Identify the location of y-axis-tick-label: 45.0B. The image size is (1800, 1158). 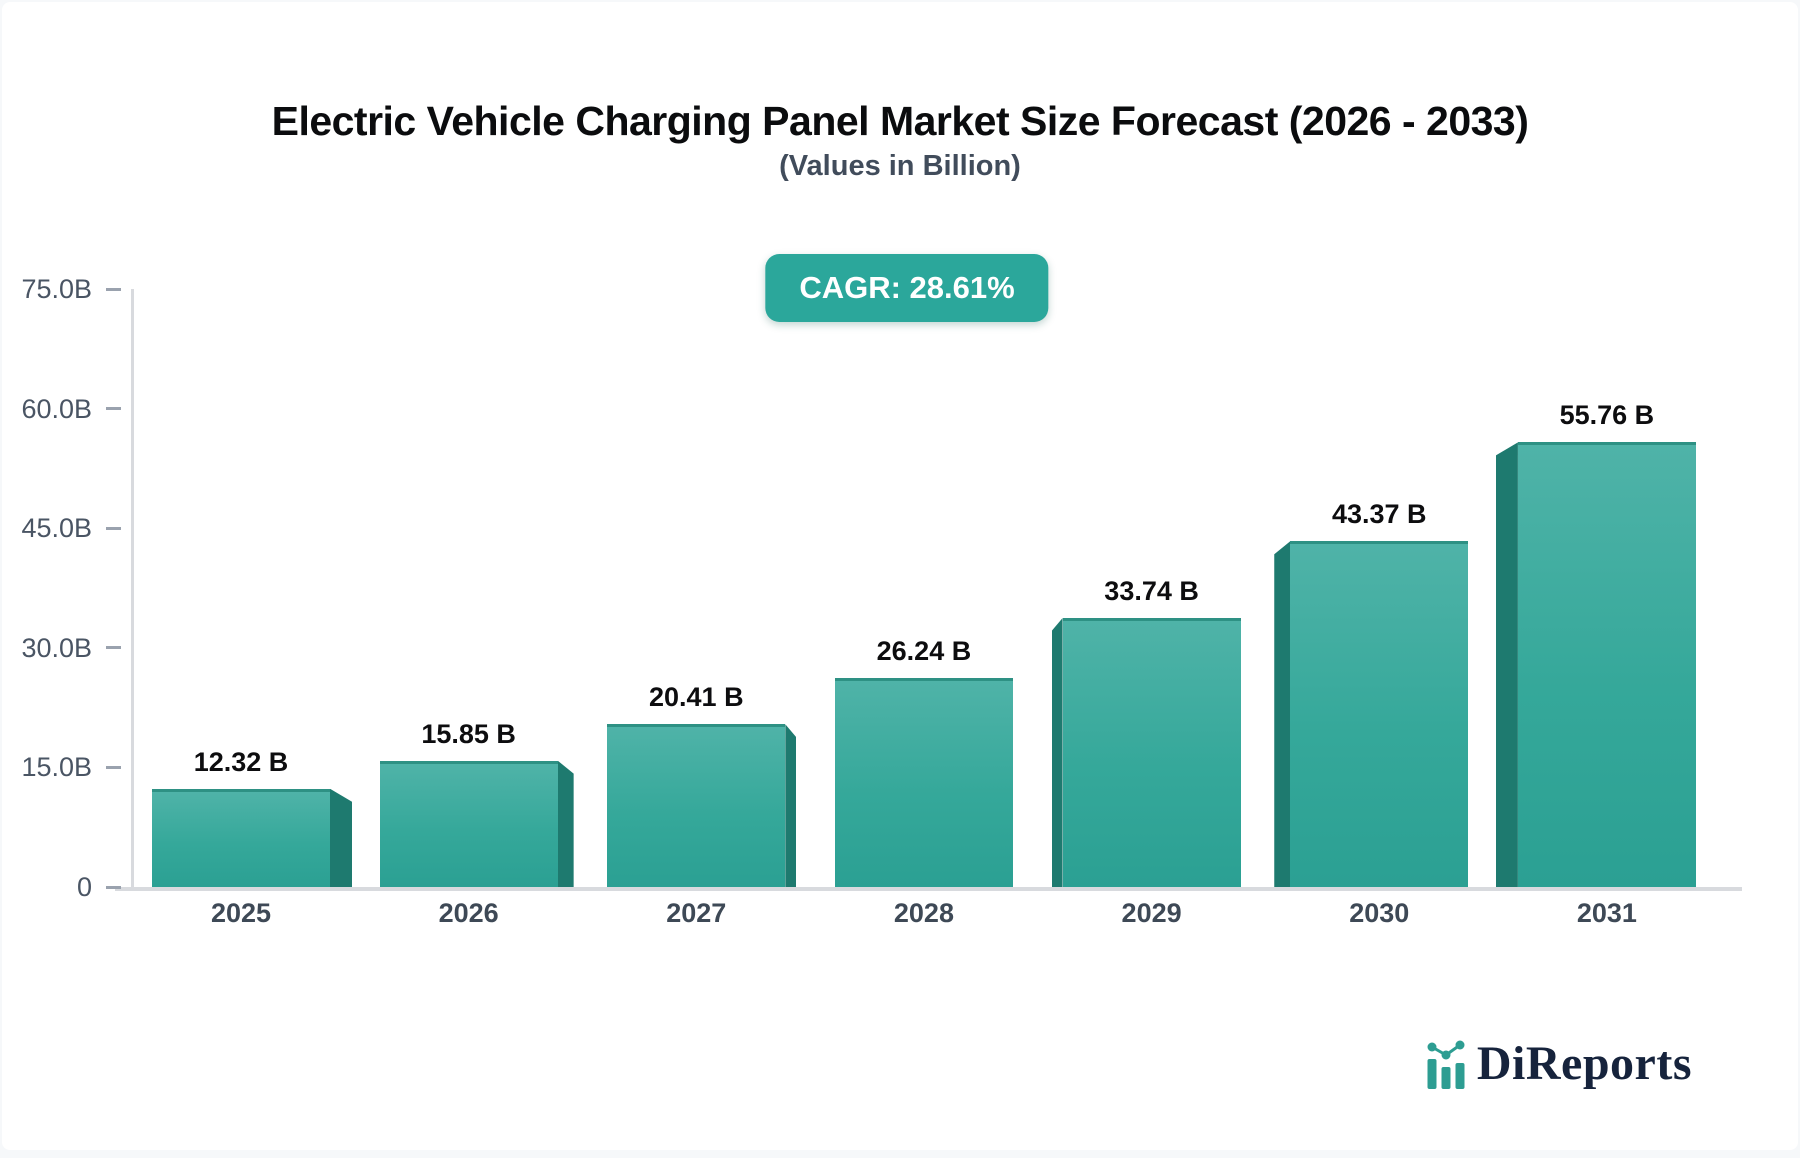
(56, 528).